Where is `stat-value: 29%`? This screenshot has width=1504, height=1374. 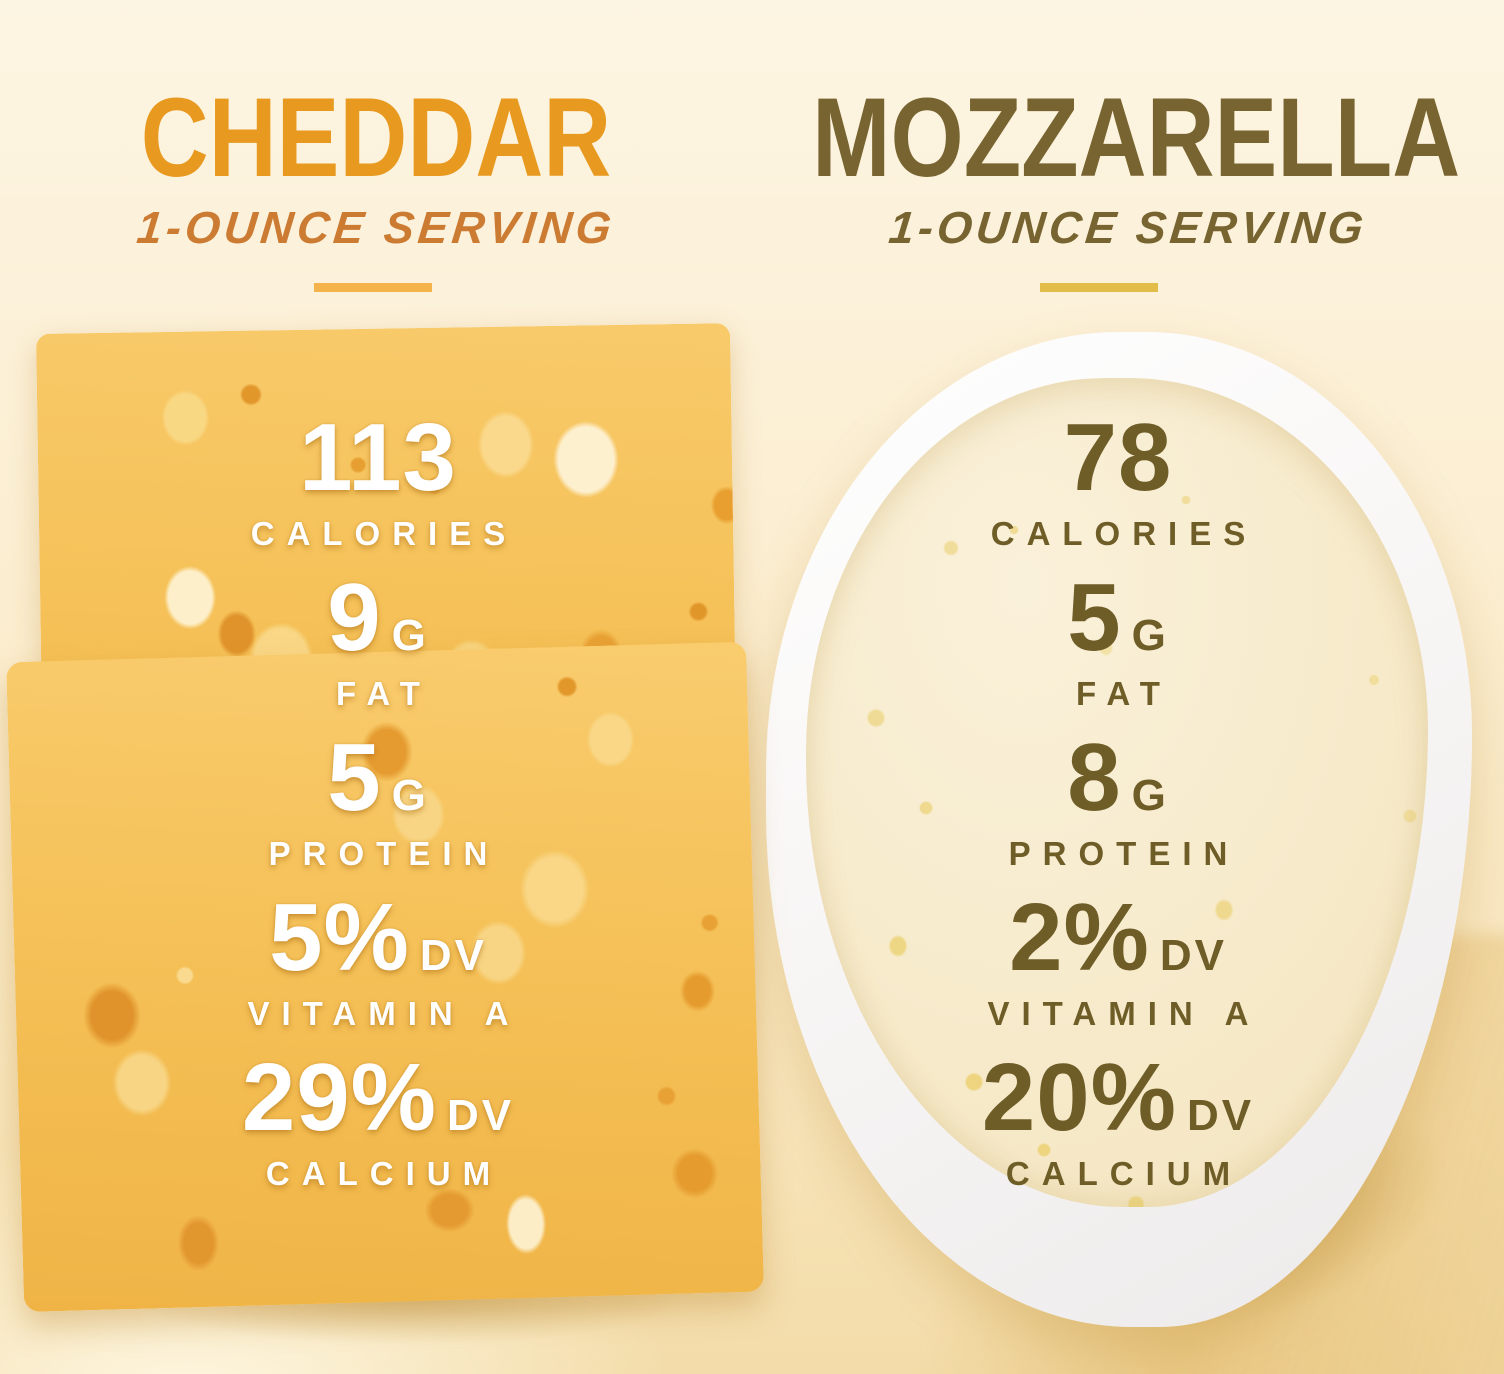 stat-value: 29% is located at coordinates (339, 1097).